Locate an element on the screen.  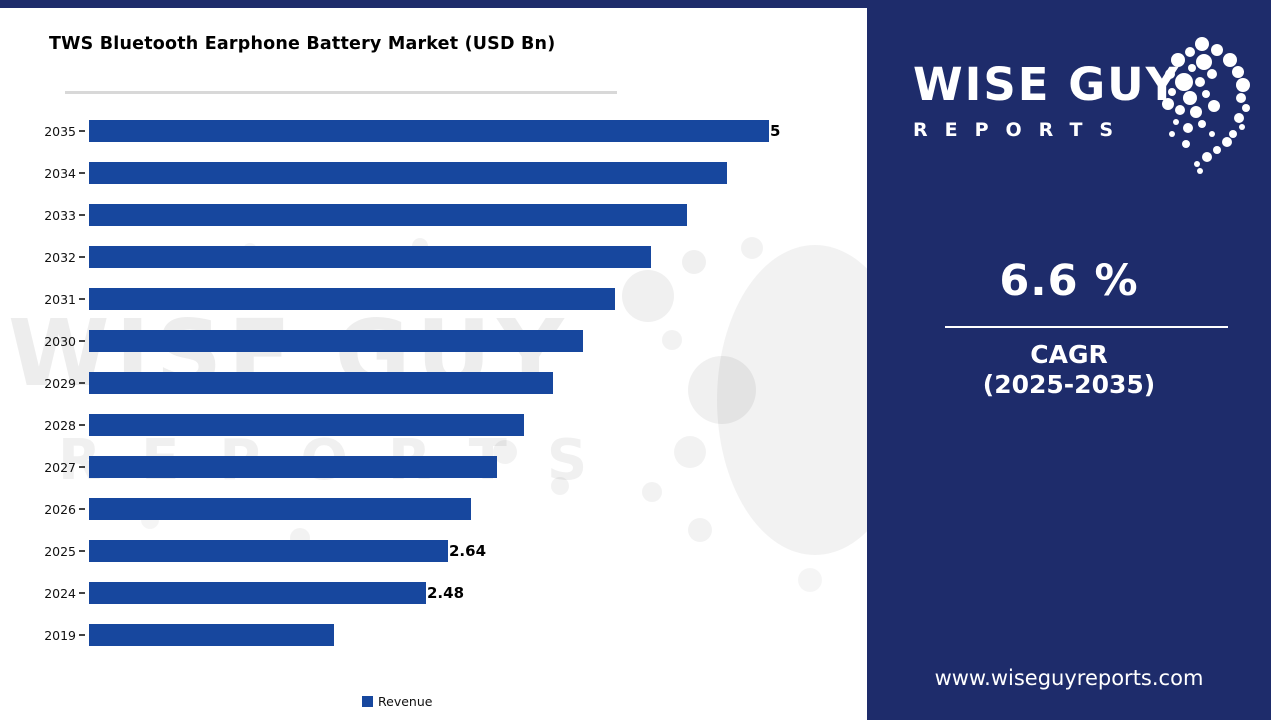
y-tick-label: 2025 is located at coordinates (60, 551).